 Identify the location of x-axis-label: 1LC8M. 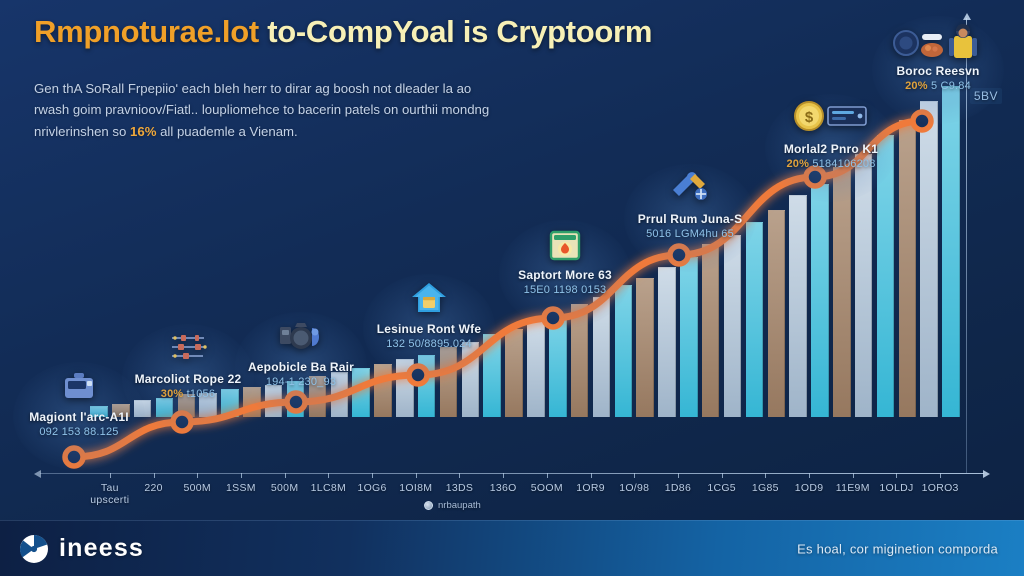
(328, 488).